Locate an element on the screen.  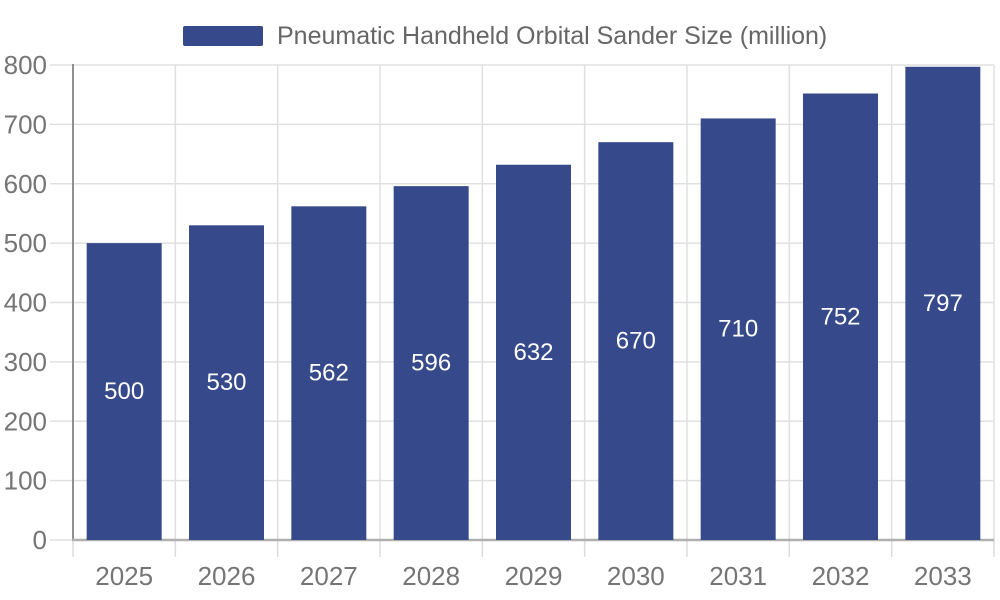
x-tick-label: 2025 is located at coordinates (124, 576).